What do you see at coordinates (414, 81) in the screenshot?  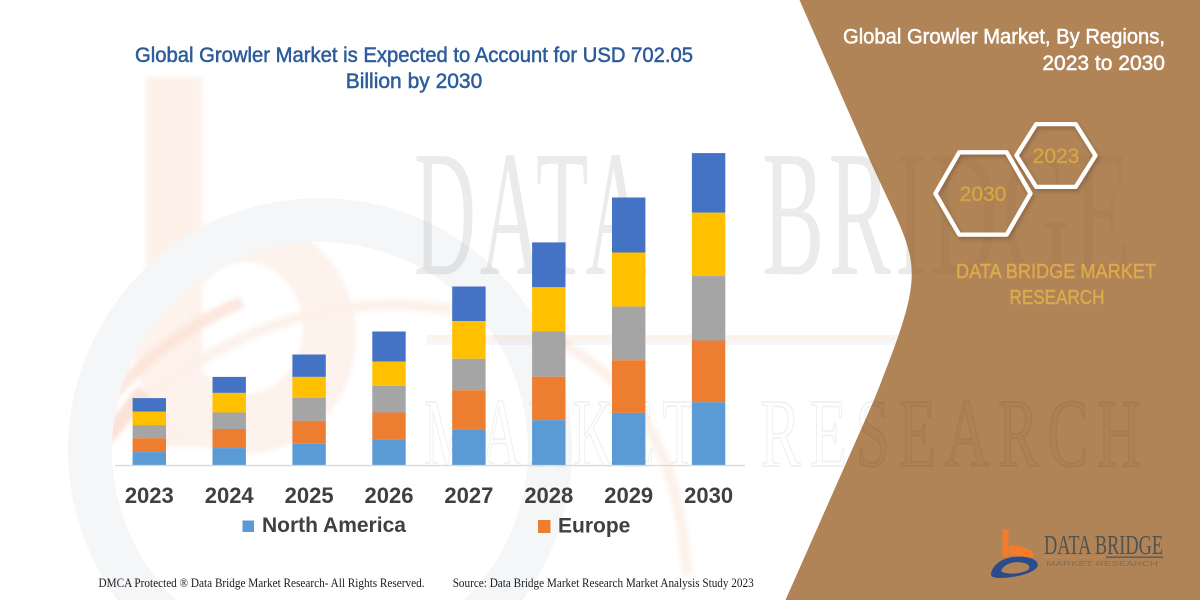 I see `svg-text: Billion by 2030` at bounding box center [414, 81].